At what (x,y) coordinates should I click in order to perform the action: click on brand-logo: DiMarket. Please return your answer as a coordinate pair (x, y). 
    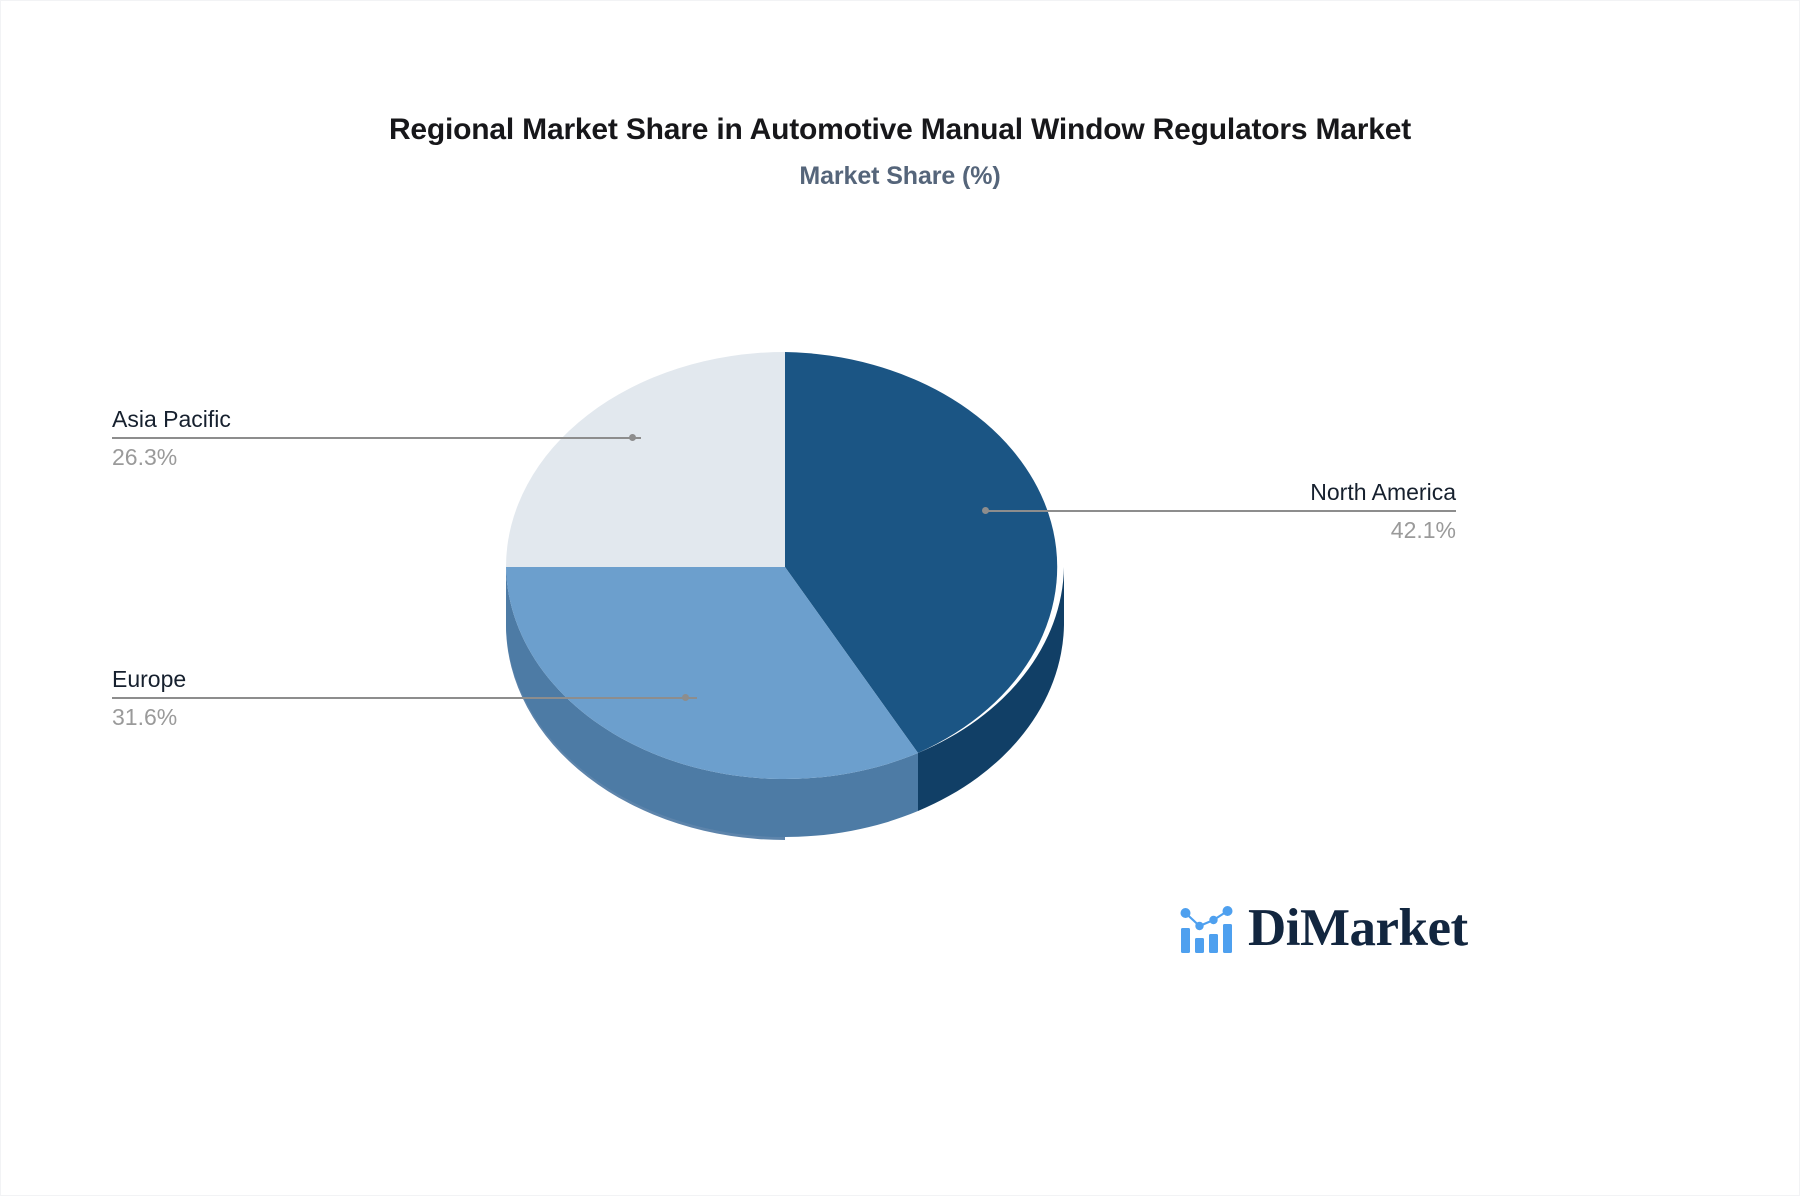
    Looking at the image, I should click on (1323, 928).